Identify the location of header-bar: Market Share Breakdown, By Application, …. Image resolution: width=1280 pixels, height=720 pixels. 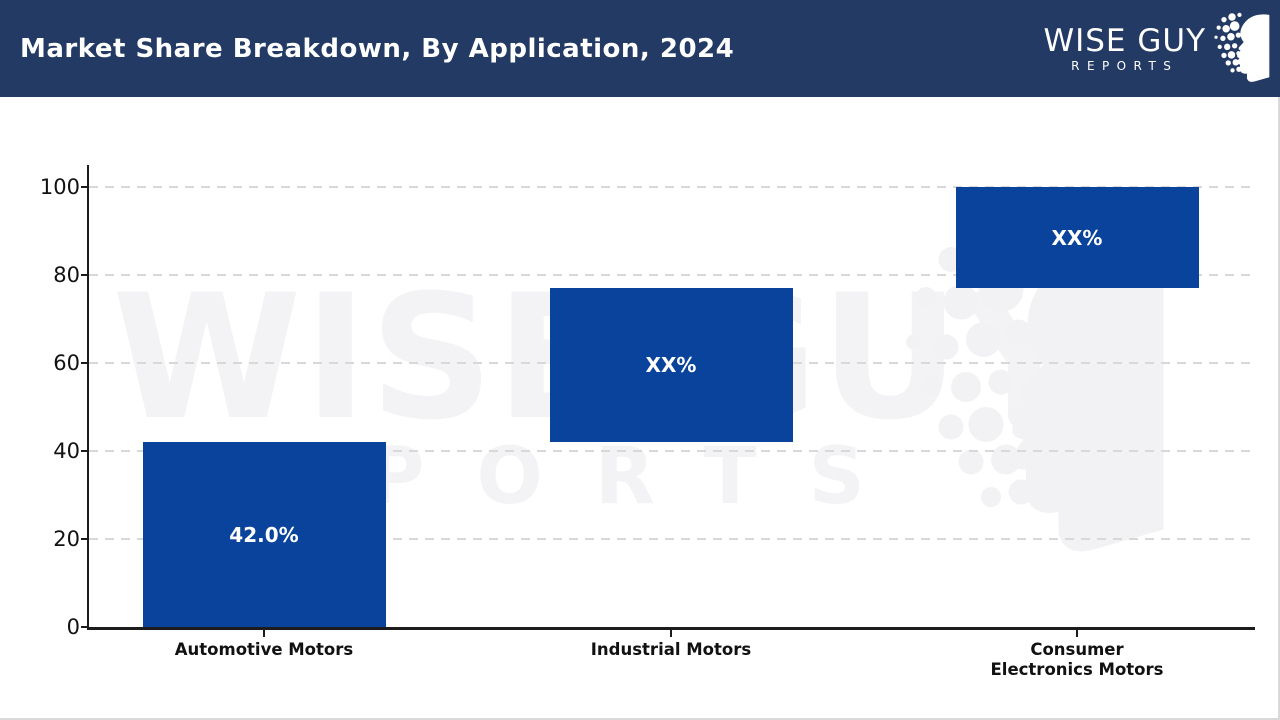
(640, 48).